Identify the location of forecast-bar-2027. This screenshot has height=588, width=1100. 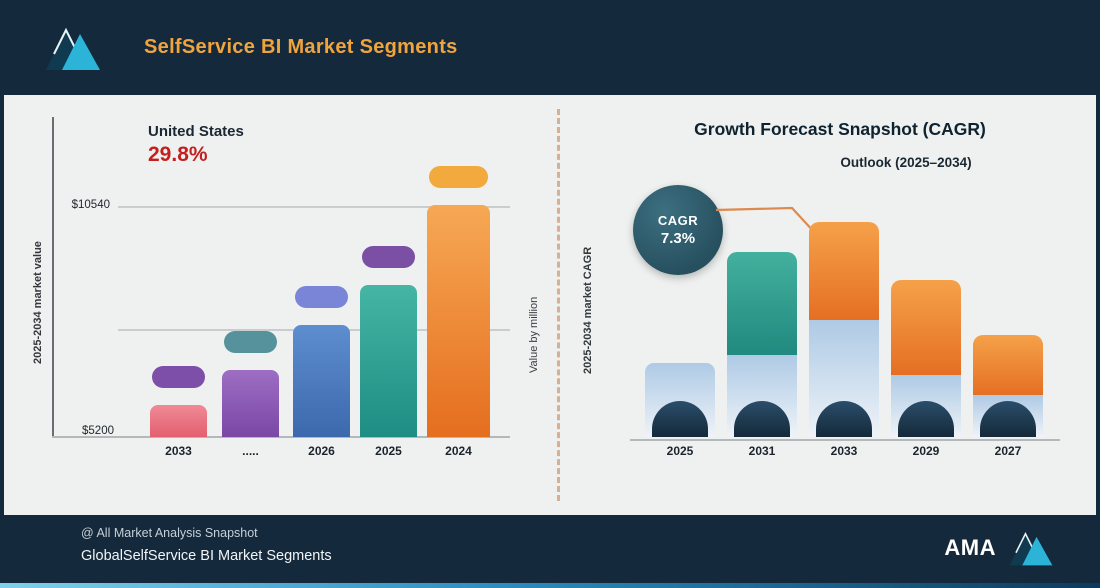
(1008, 386).